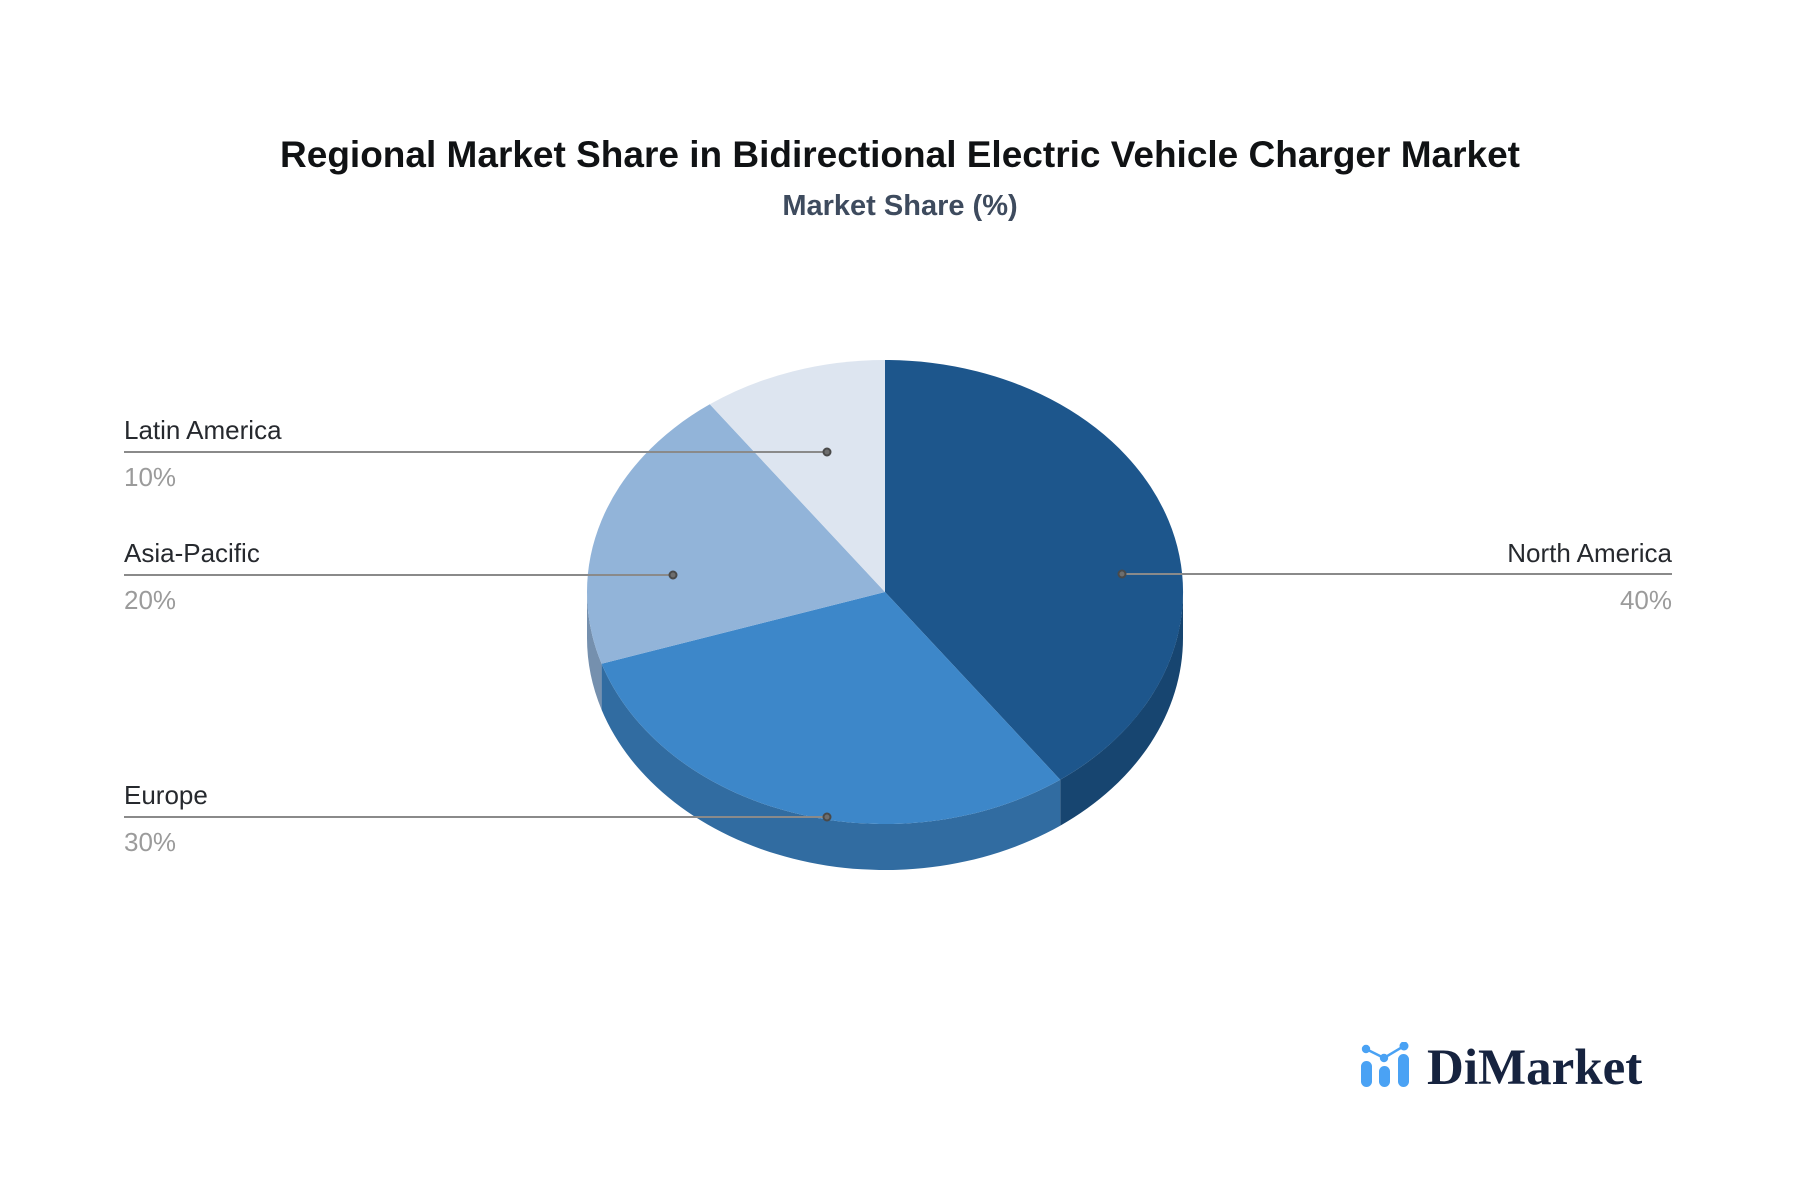 This screenshot has height=1196, width=1800. What do you see at coordinates (1034, 570) in the screenshot?
I see `pie-slice-north-america` at bounding box center [1034, 570].